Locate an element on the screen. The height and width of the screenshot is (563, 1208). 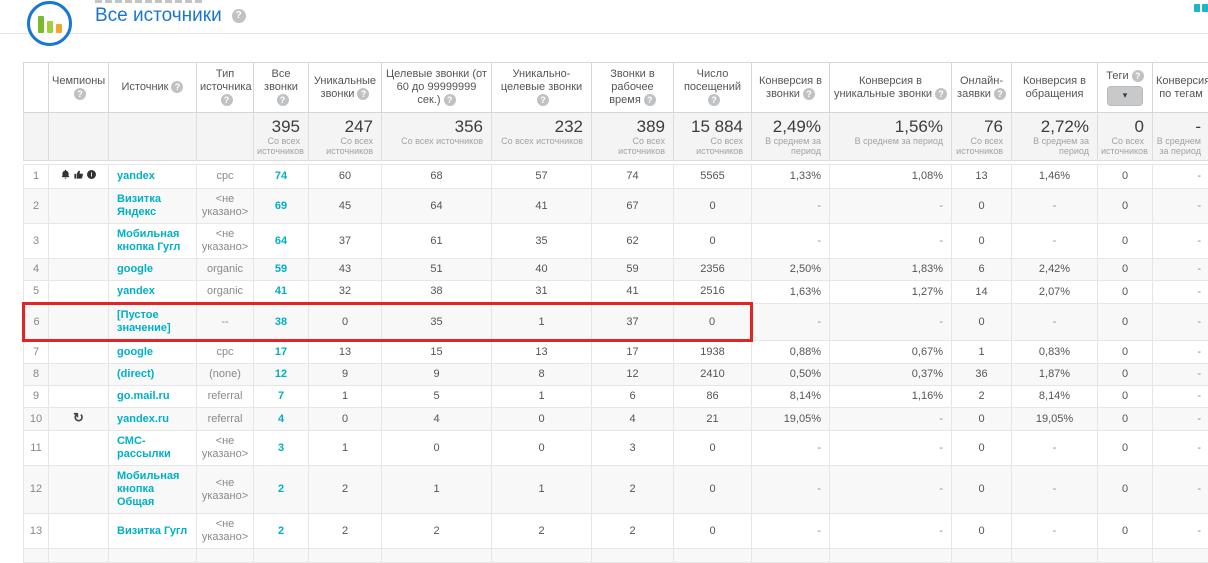
cell-source: Визитка Яндекс is located at coordinates (153, 206).